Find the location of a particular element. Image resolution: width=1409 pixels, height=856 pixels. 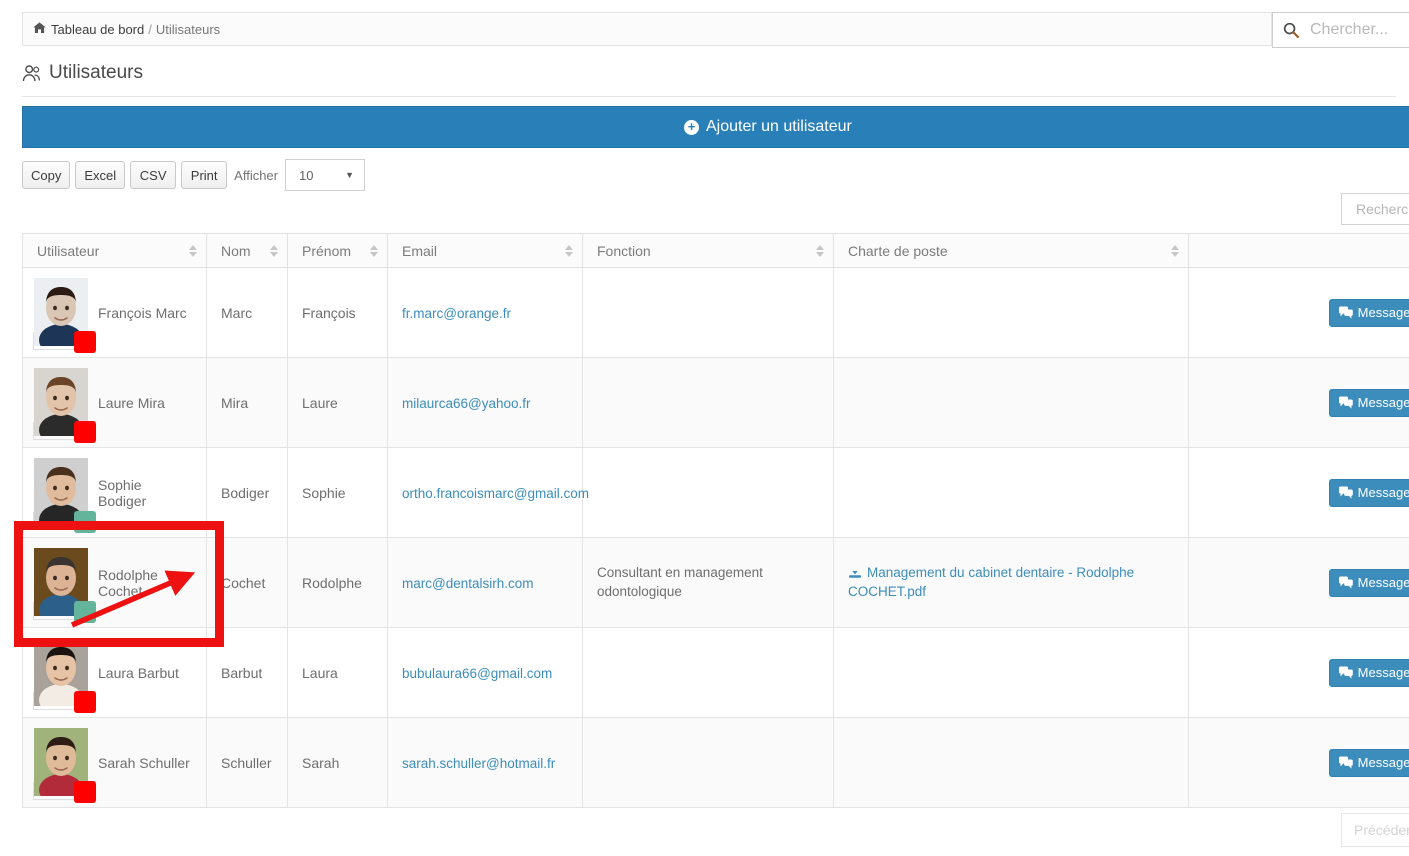

page-title: Utilisateurs is located at coordinates (82, 73).